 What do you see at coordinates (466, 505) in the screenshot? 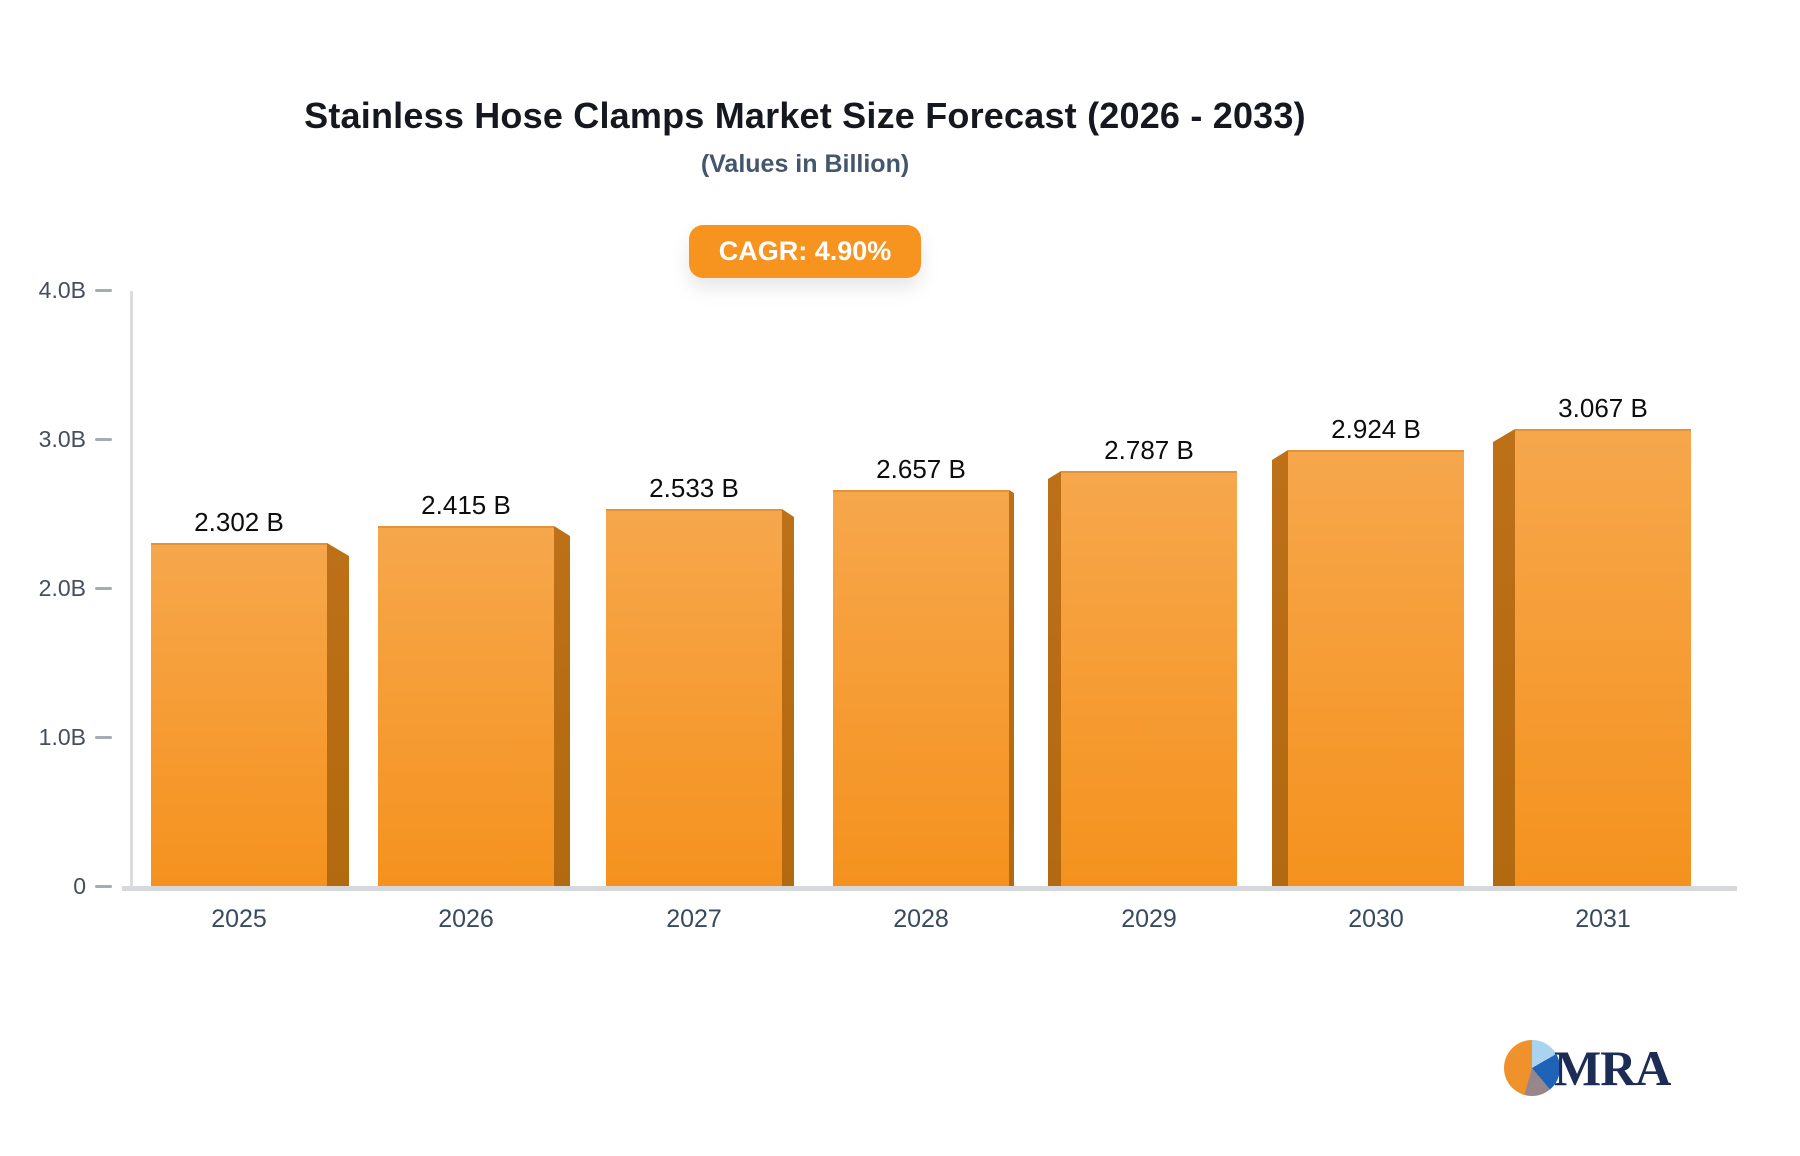
I see `bar-value-label: 2.415 B` at bounding box center [466, 505].